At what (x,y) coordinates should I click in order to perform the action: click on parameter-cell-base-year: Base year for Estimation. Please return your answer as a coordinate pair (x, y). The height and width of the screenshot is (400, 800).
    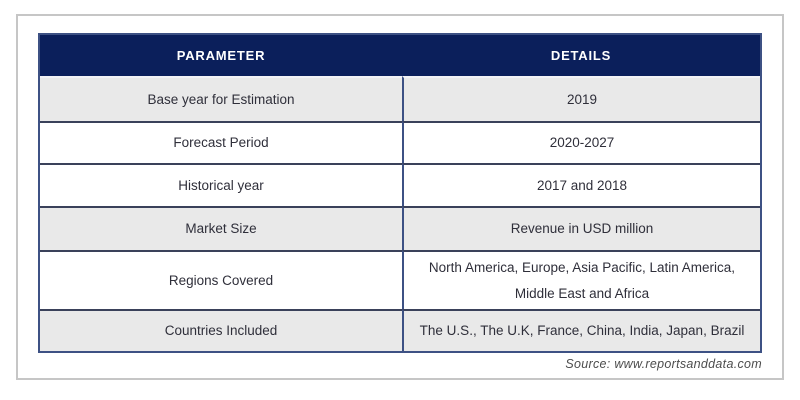
    Looking at the image, I should click on (221, 98).